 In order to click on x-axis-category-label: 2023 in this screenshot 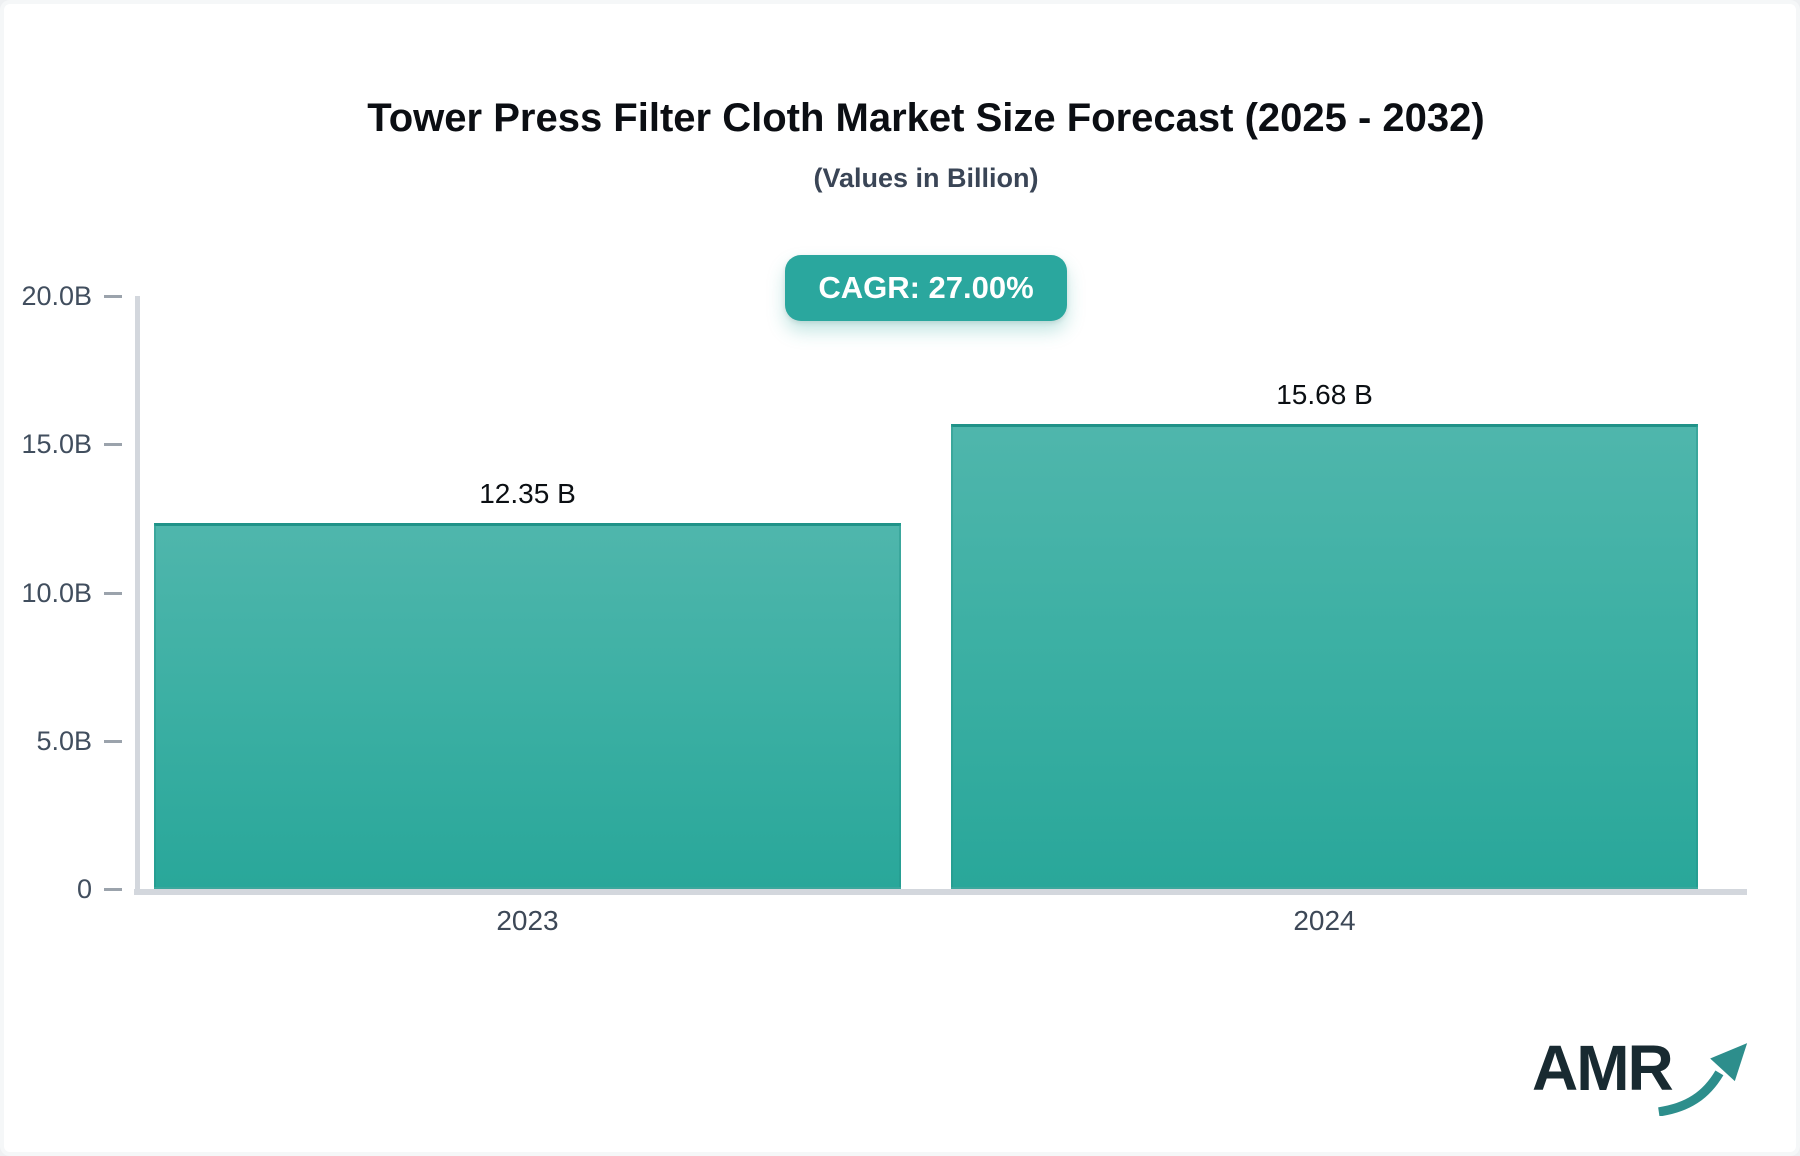, I will do `click(527, 920)`.